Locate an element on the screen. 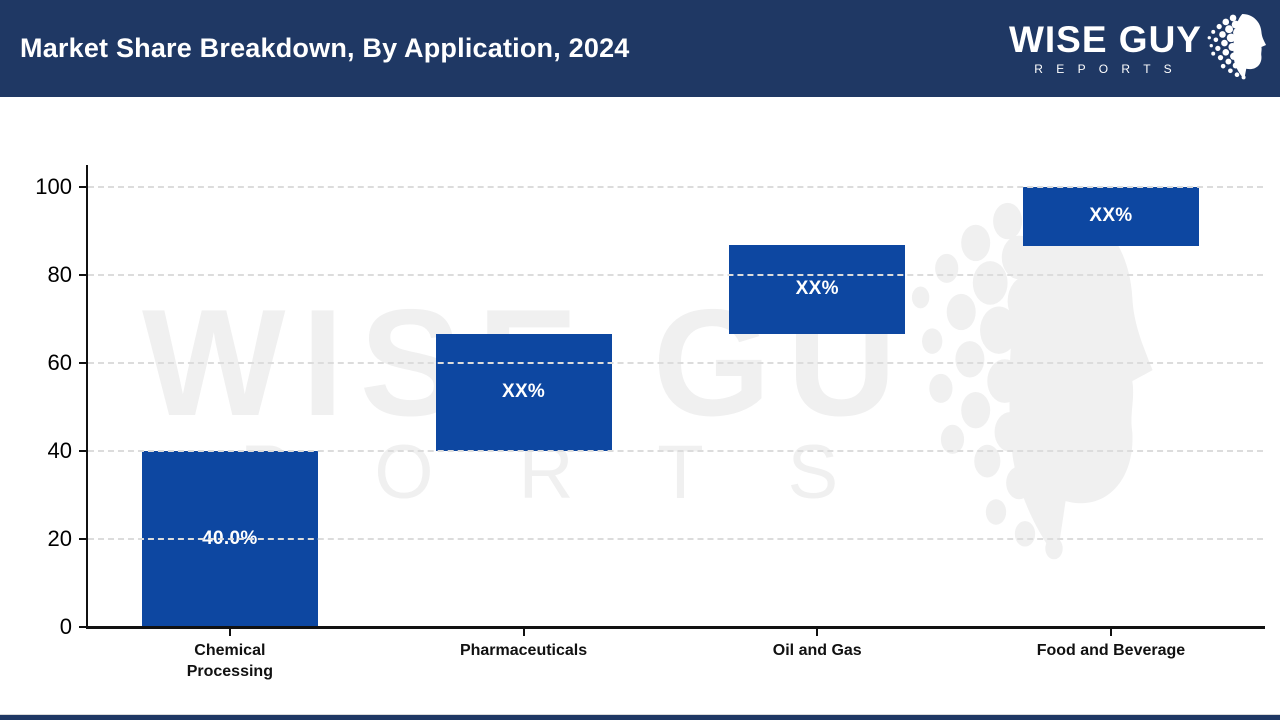 This screenshot has width=1280, height=720. logo-wordmark: WISE GUY is located at coordinates (1105, 39).